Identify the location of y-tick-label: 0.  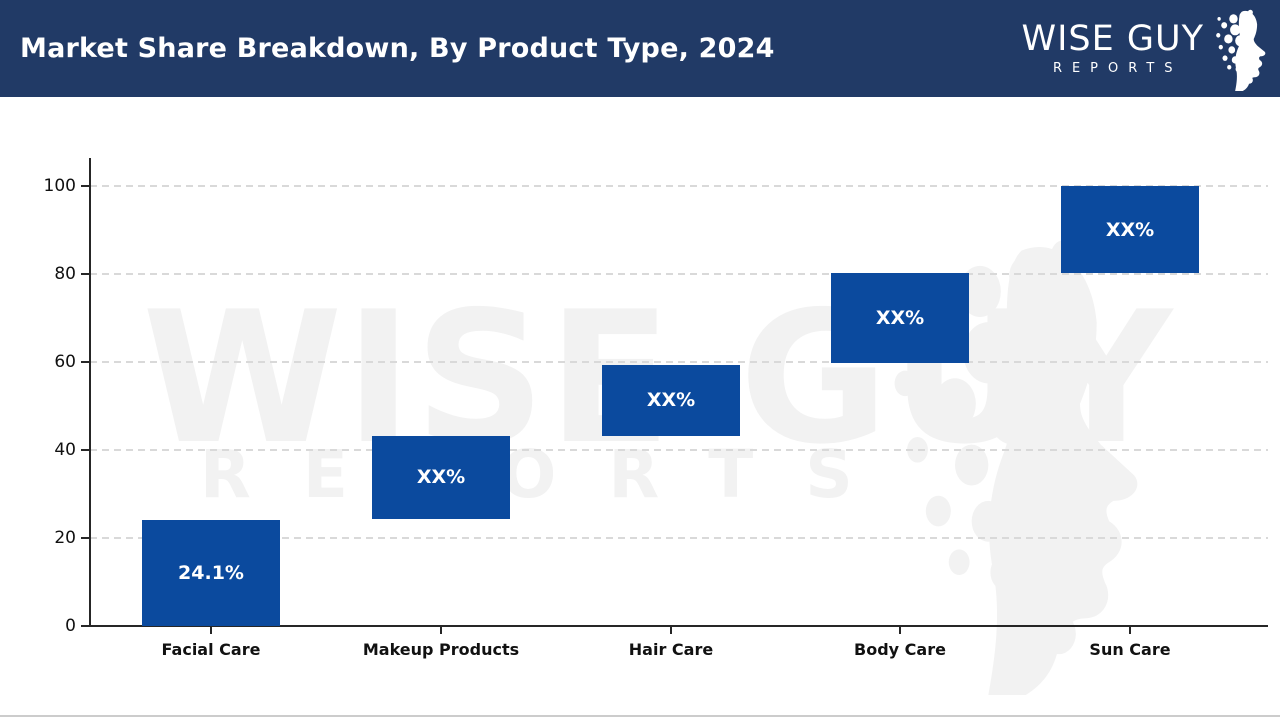
(70, 626).